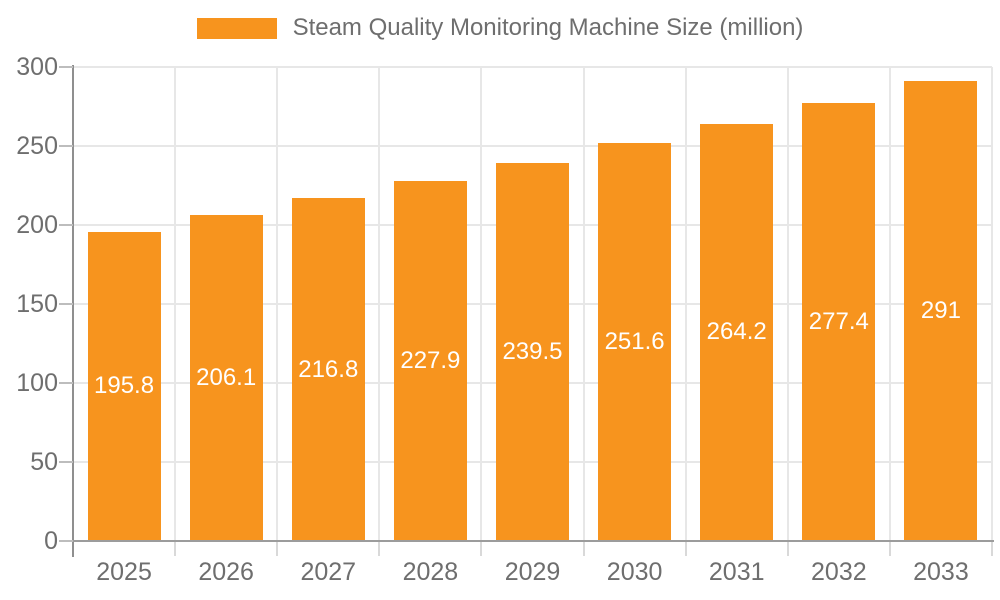  I want to click on bar-cell-2027: 216.8, so click(328, 304).